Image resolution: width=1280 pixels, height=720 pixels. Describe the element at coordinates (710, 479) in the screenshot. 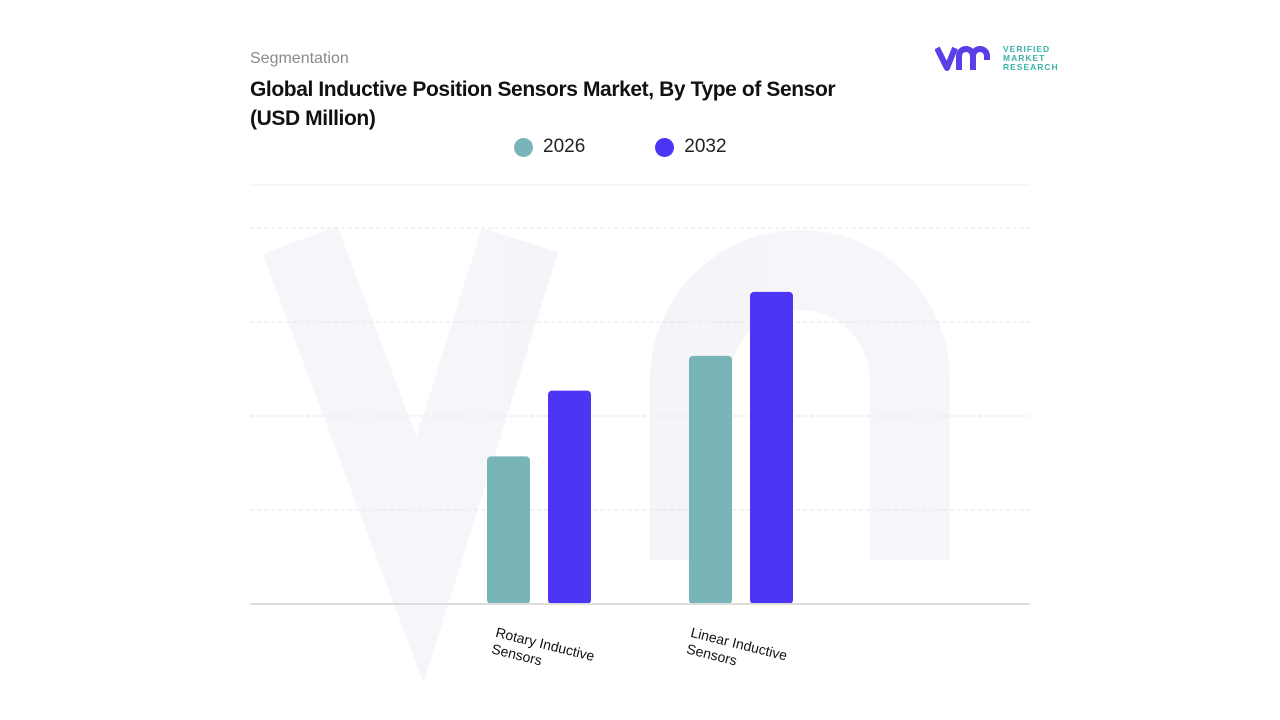

I see `bar-linear-2026` at that location.